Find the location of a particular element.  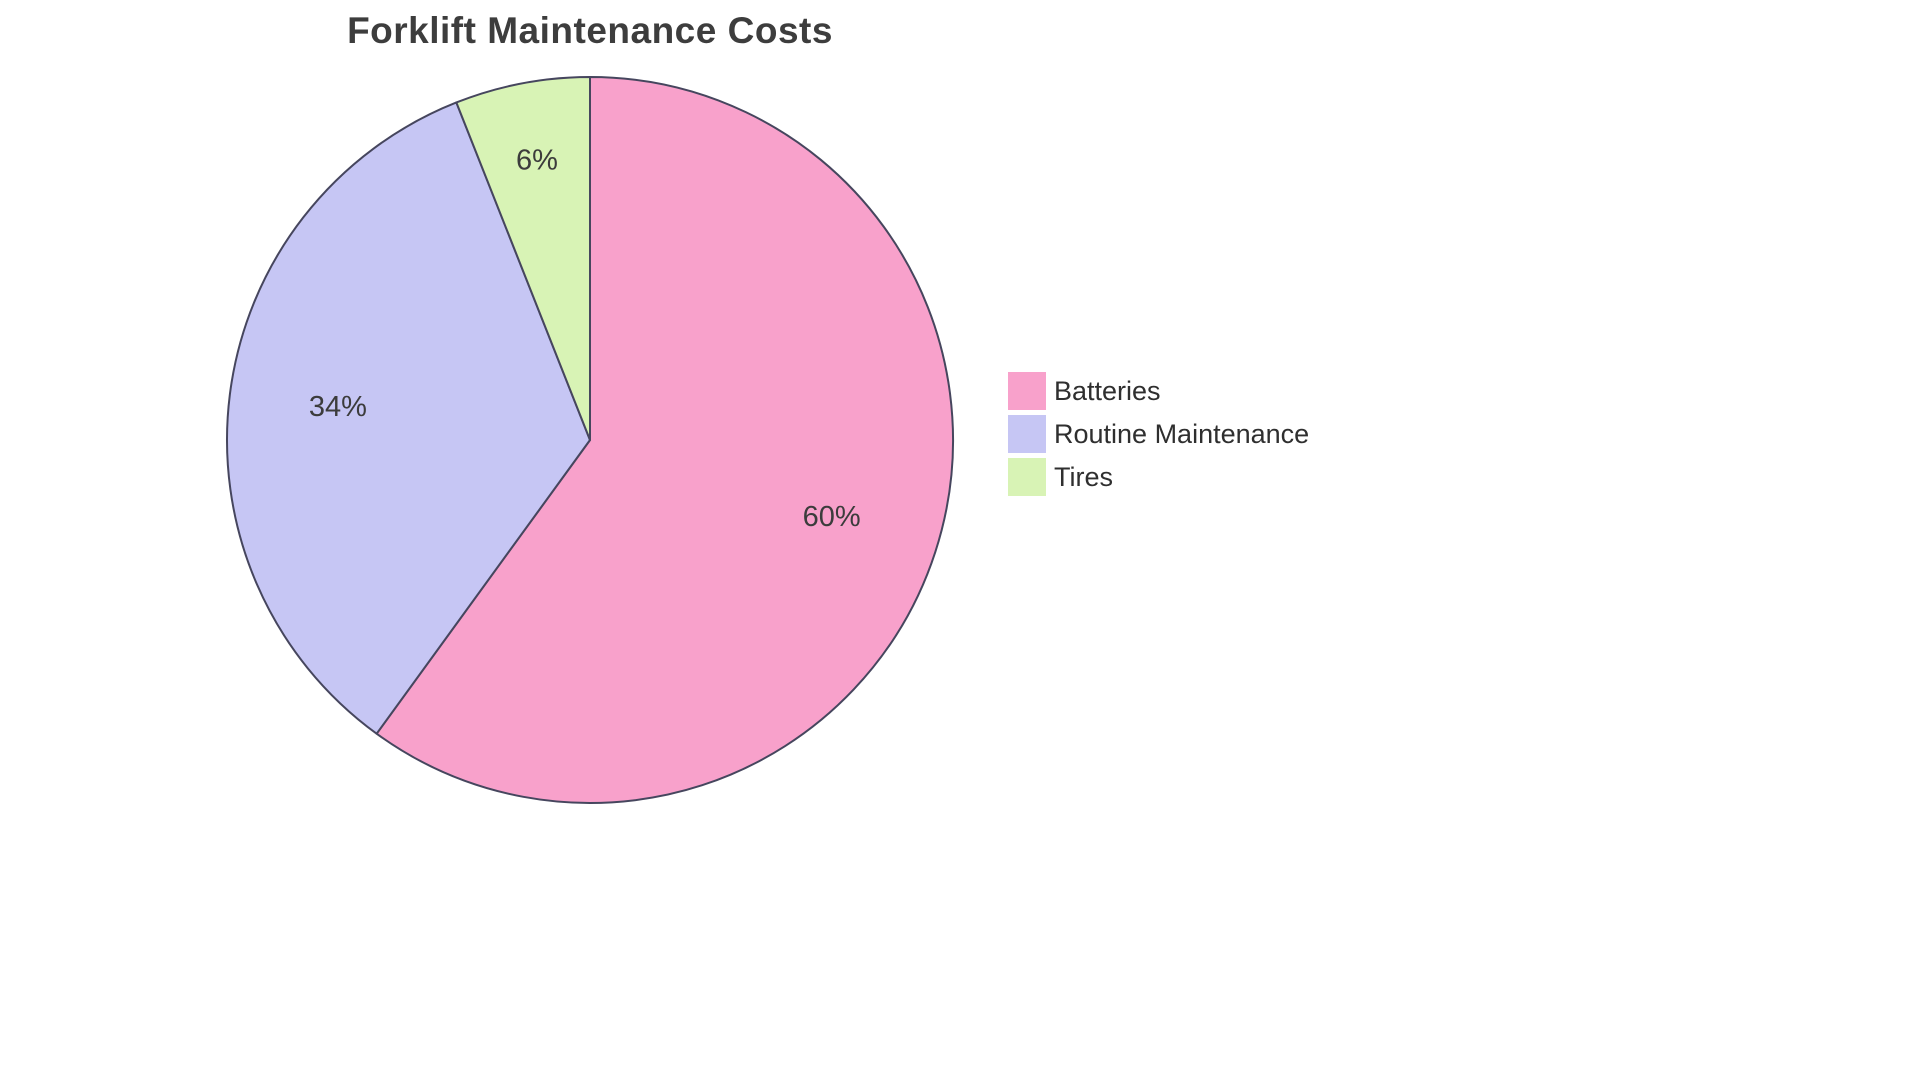

legend-label: Routine Maintenance is located at coordinates (1182, 433).